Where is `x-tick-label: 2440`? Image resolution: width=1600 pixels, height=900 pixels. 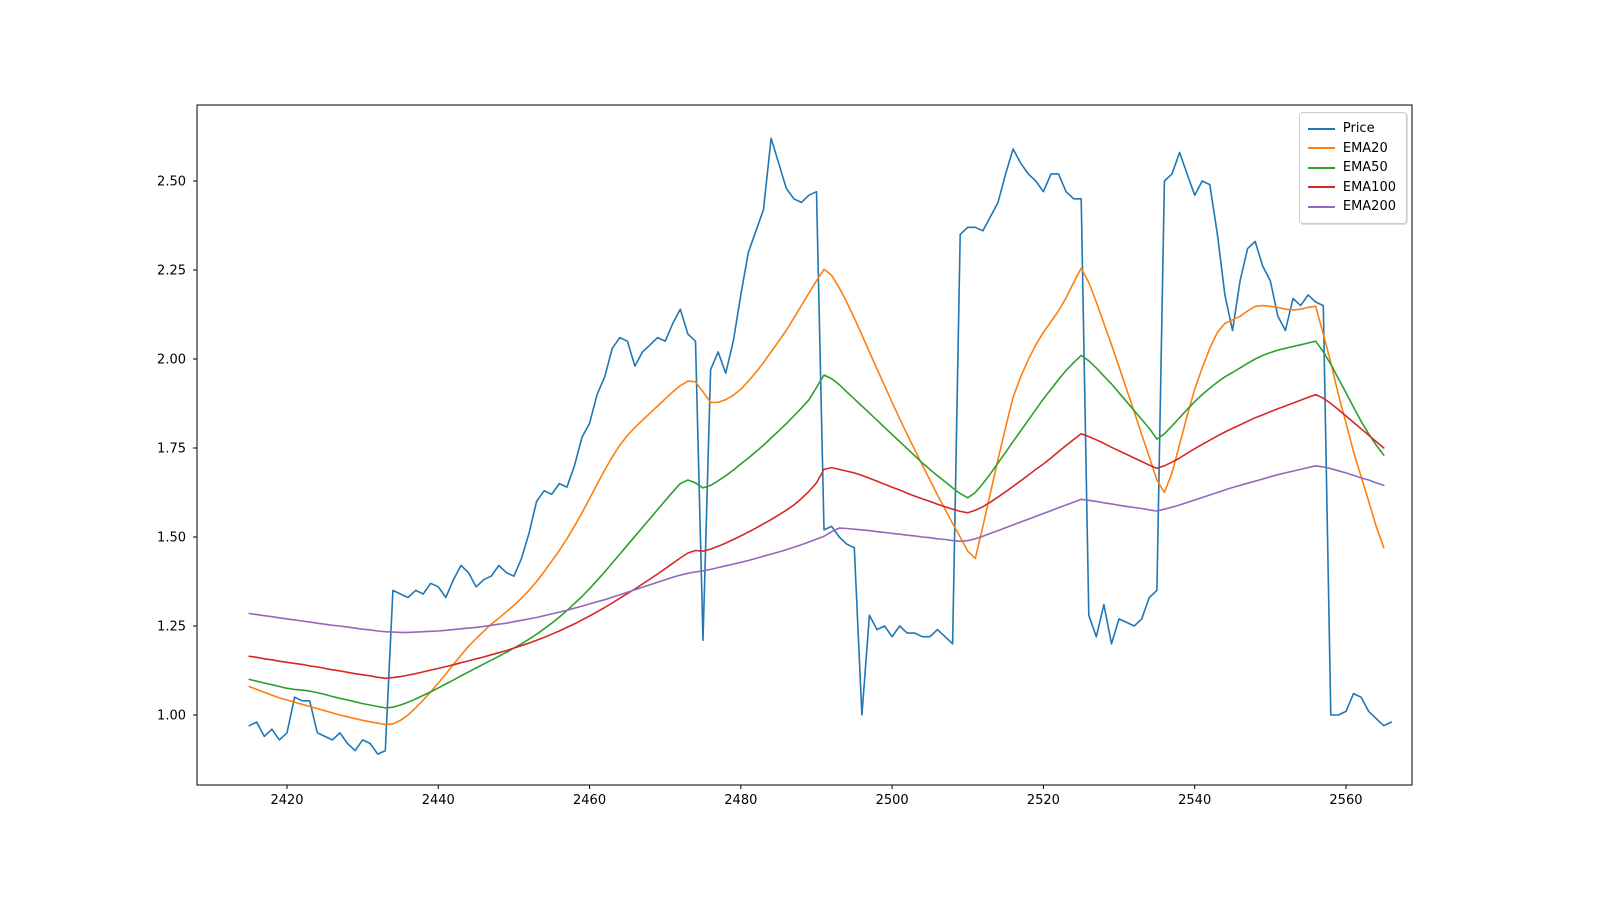
x-tick-label: 2440 is located at coordinates (438, 800).